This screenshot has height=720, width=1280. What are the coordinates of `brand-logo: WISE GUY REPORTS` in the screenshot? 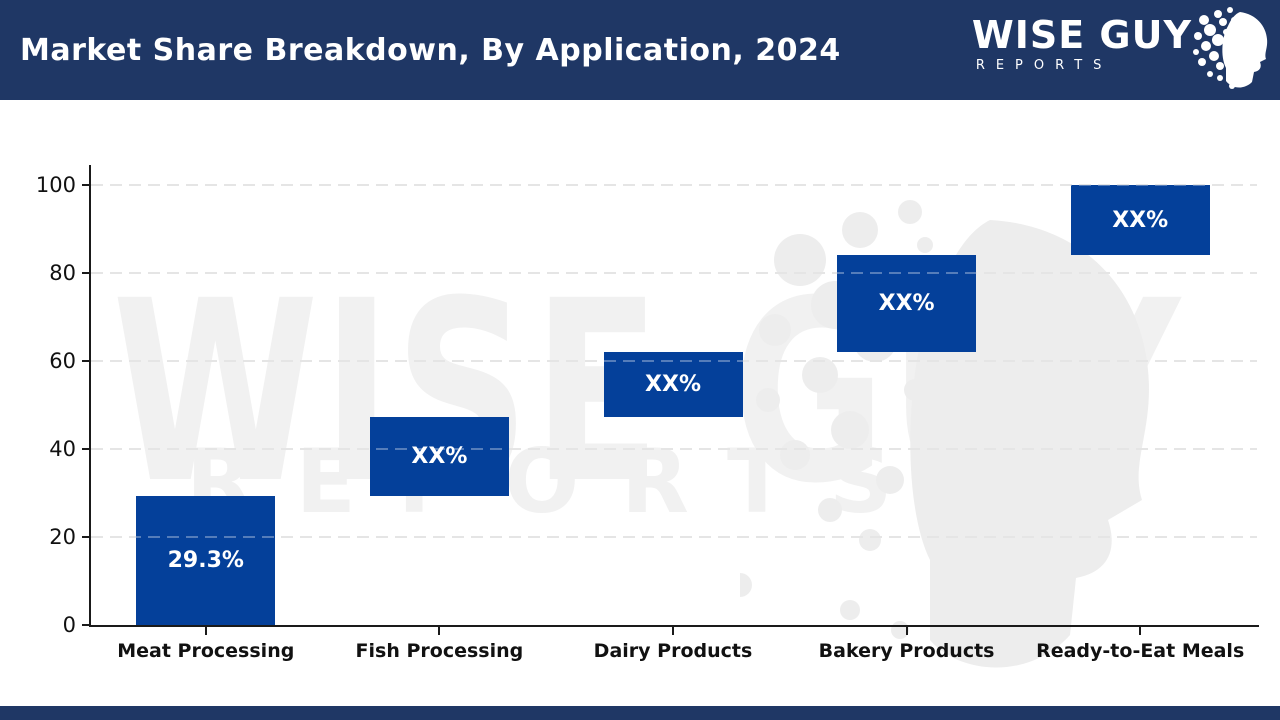 It's located at (1082, 44).